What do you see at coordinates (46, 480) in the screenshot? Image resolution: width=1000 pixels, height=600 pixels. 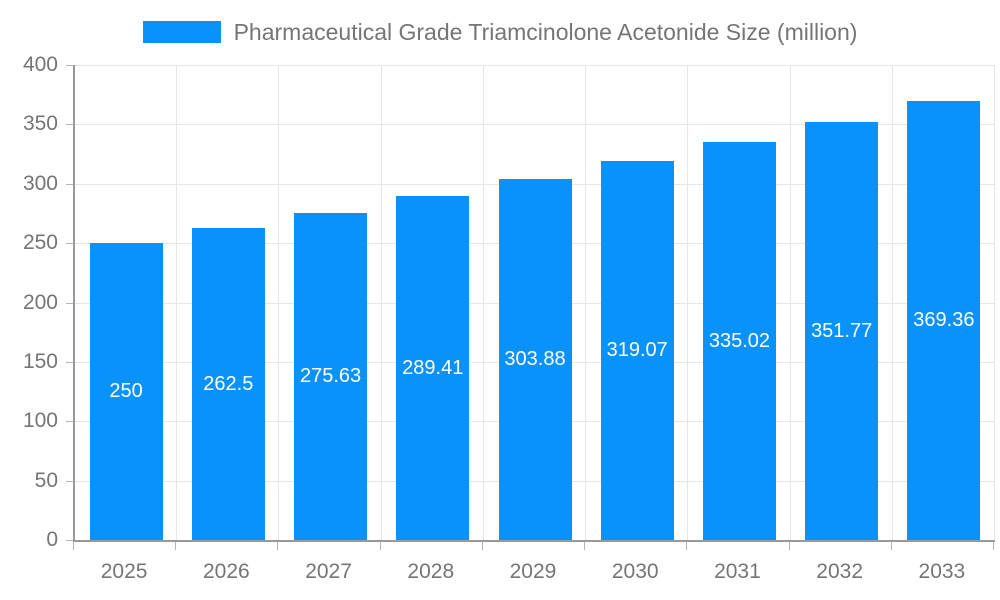 I see `y-axis-tick-label: 50` at bounding box center [46, 480].